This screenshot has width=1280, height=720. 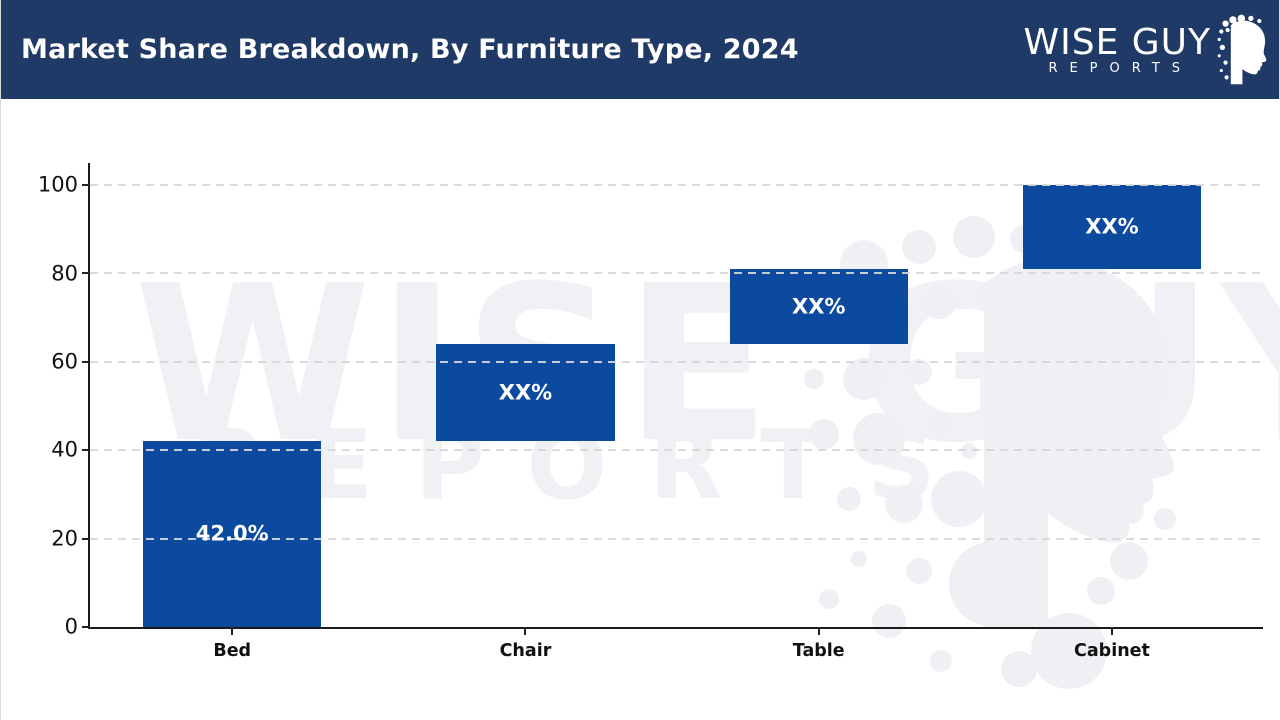 What do you see at coordinates (64, 449) in the screenshot?
I see `y-tick-label: 40` at bounding box center [64, 449].